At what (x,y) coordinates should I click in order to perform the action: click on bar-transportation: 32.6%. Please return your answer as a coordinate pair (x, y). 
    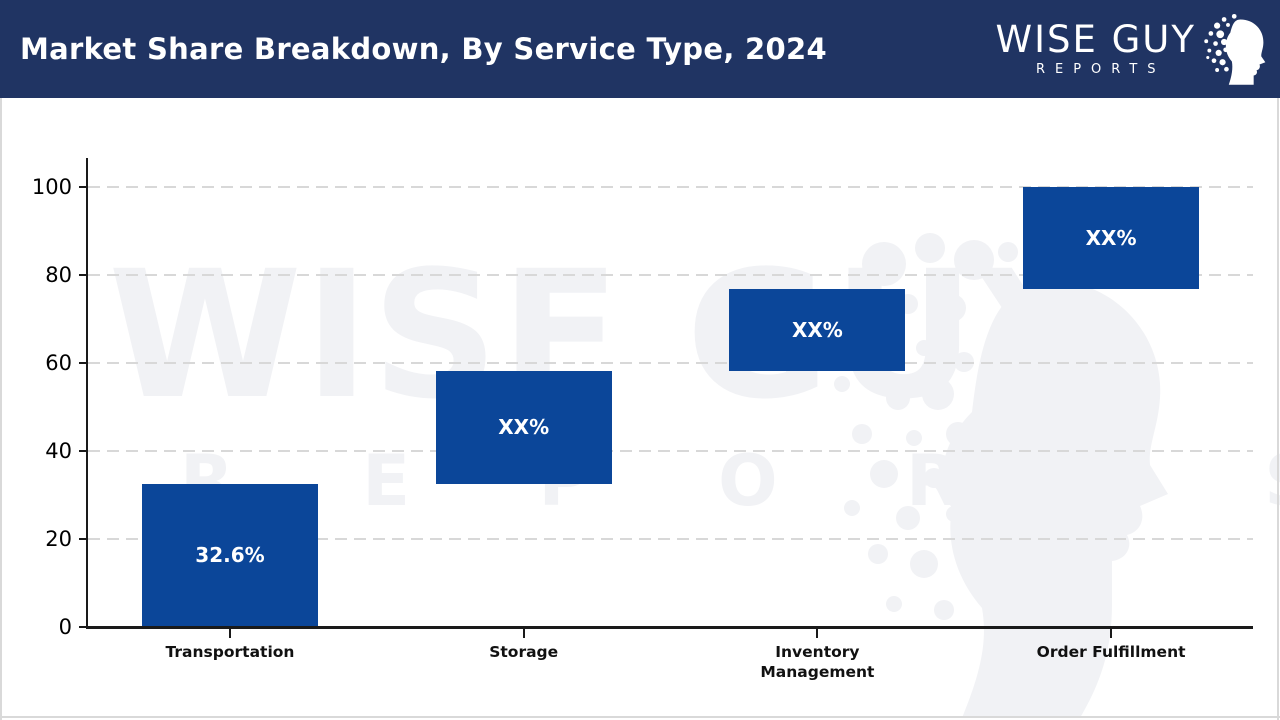
    Looking at the image, I should click on (230, 555).